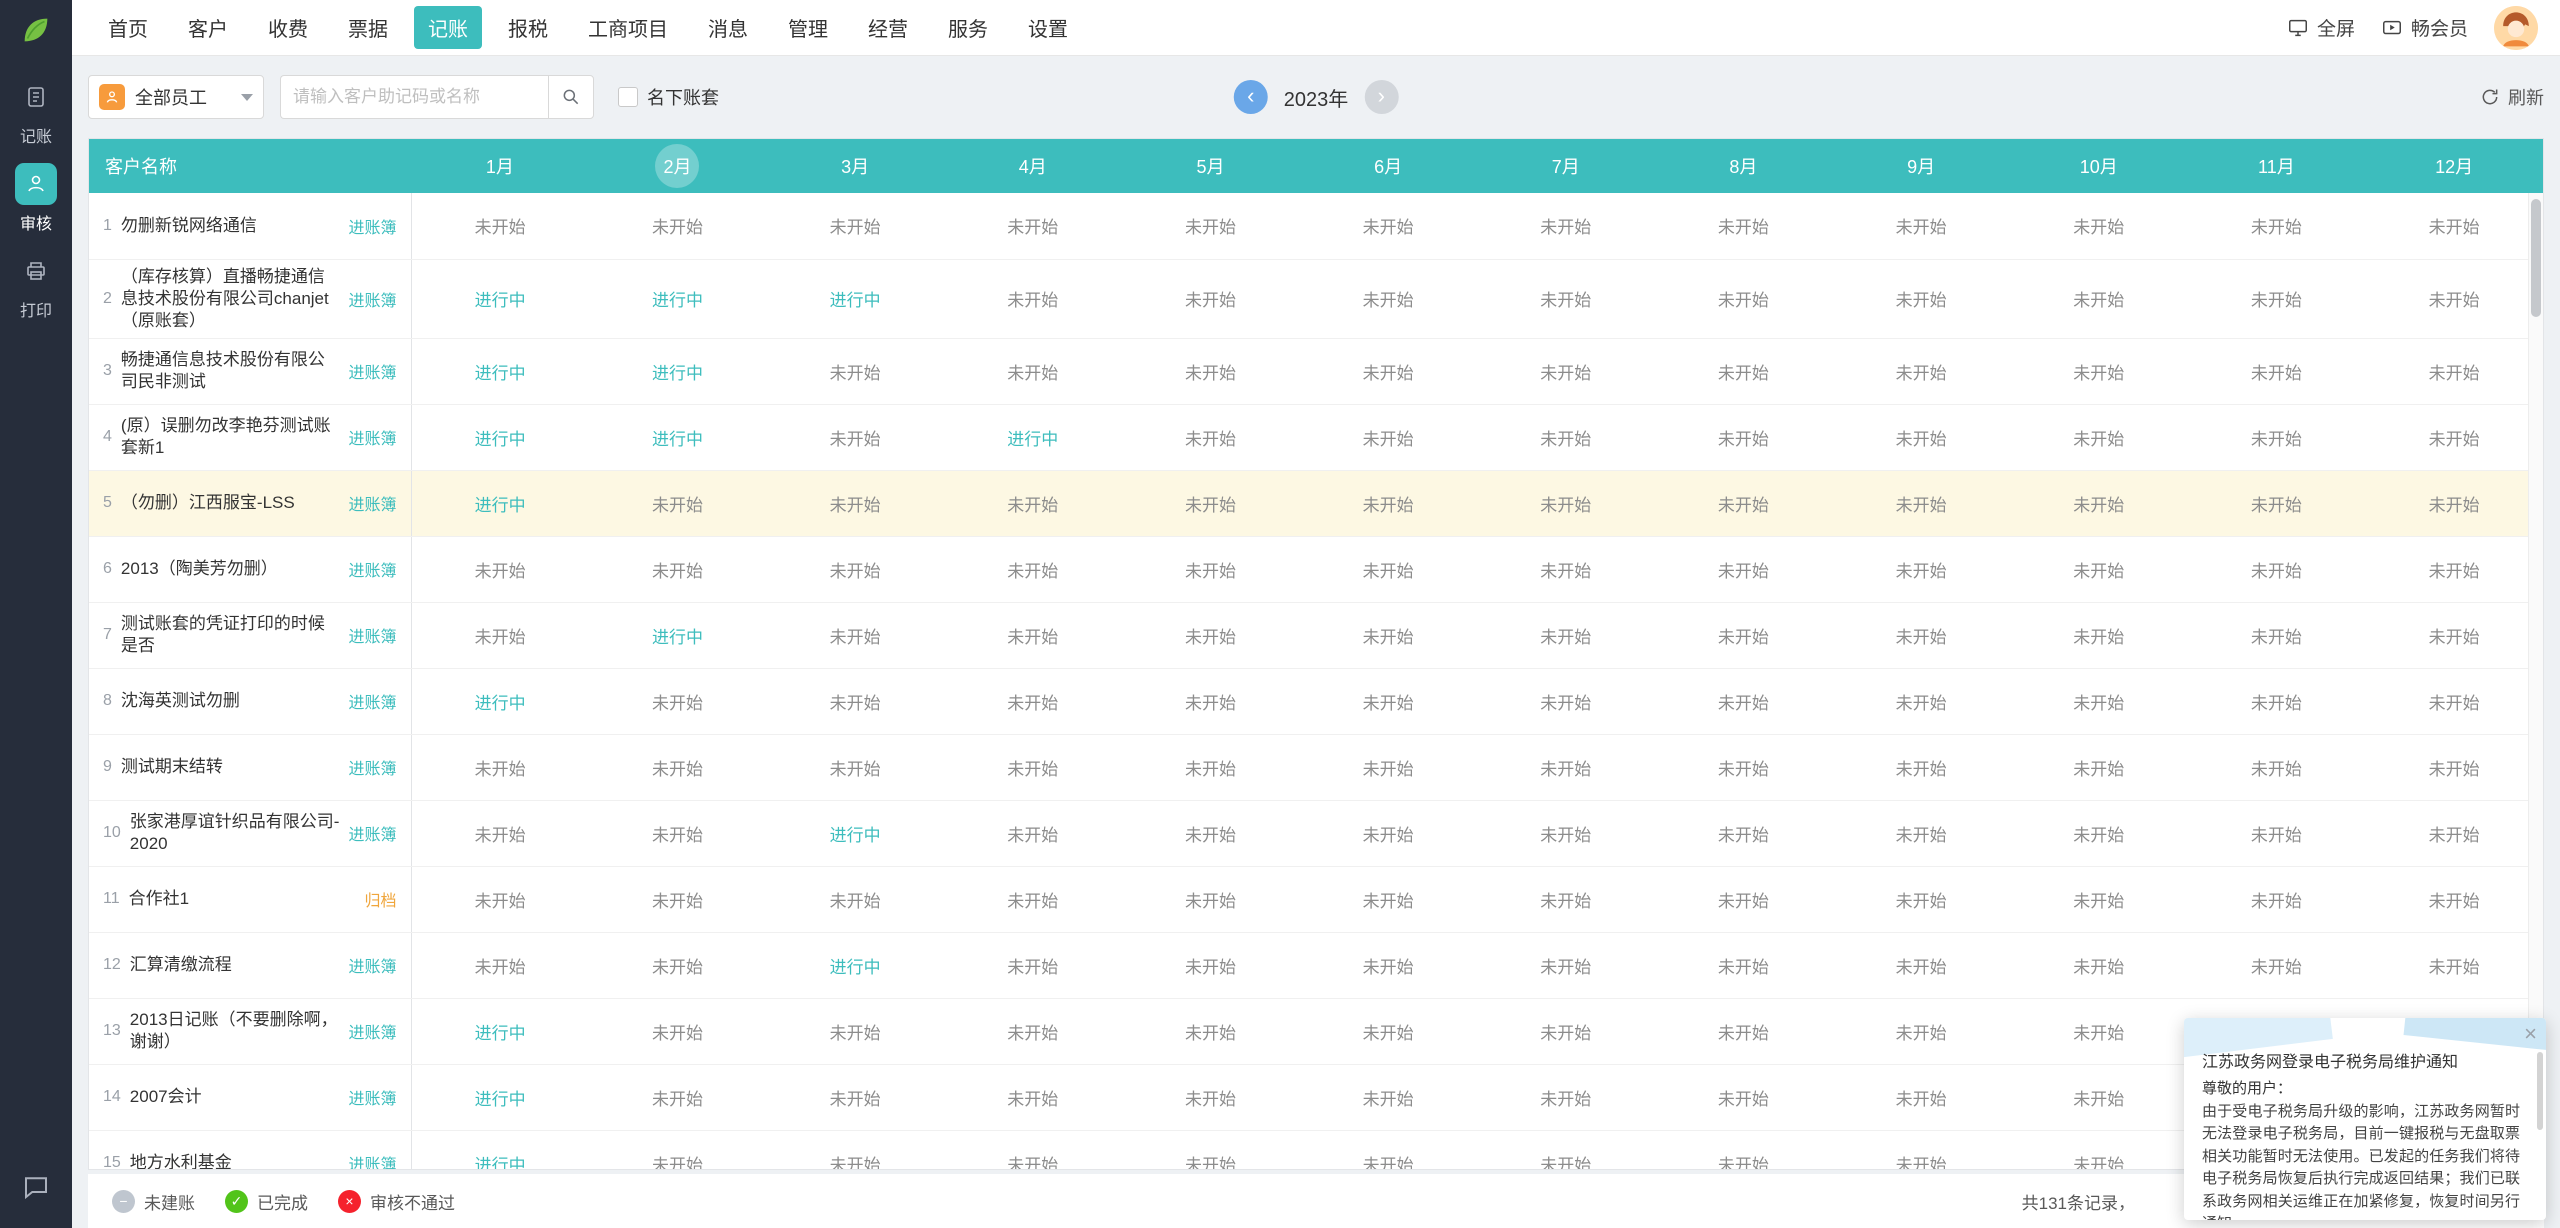  I want to click on employee-filter-select: 全部员工, so click(176, 97).